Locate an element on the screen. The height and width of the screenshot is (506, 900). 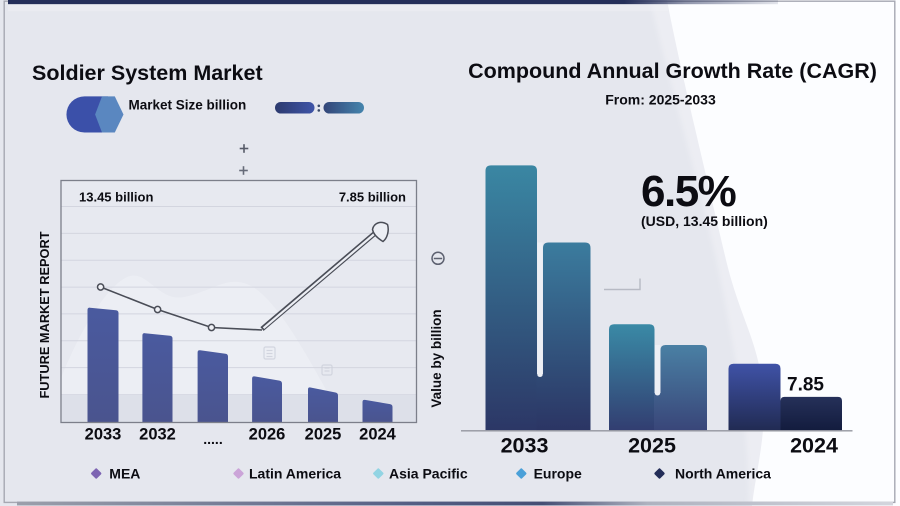
svg-text: From: 2025-2033 is located at coordinates (660, 100).